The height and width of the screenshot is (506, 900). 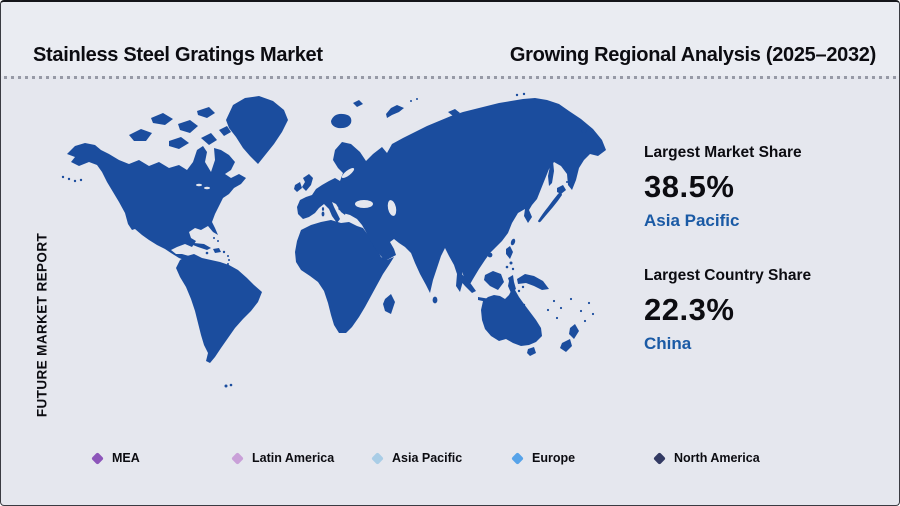 I want to click on stat-value: 22.3%, so click(x=689, y=309).